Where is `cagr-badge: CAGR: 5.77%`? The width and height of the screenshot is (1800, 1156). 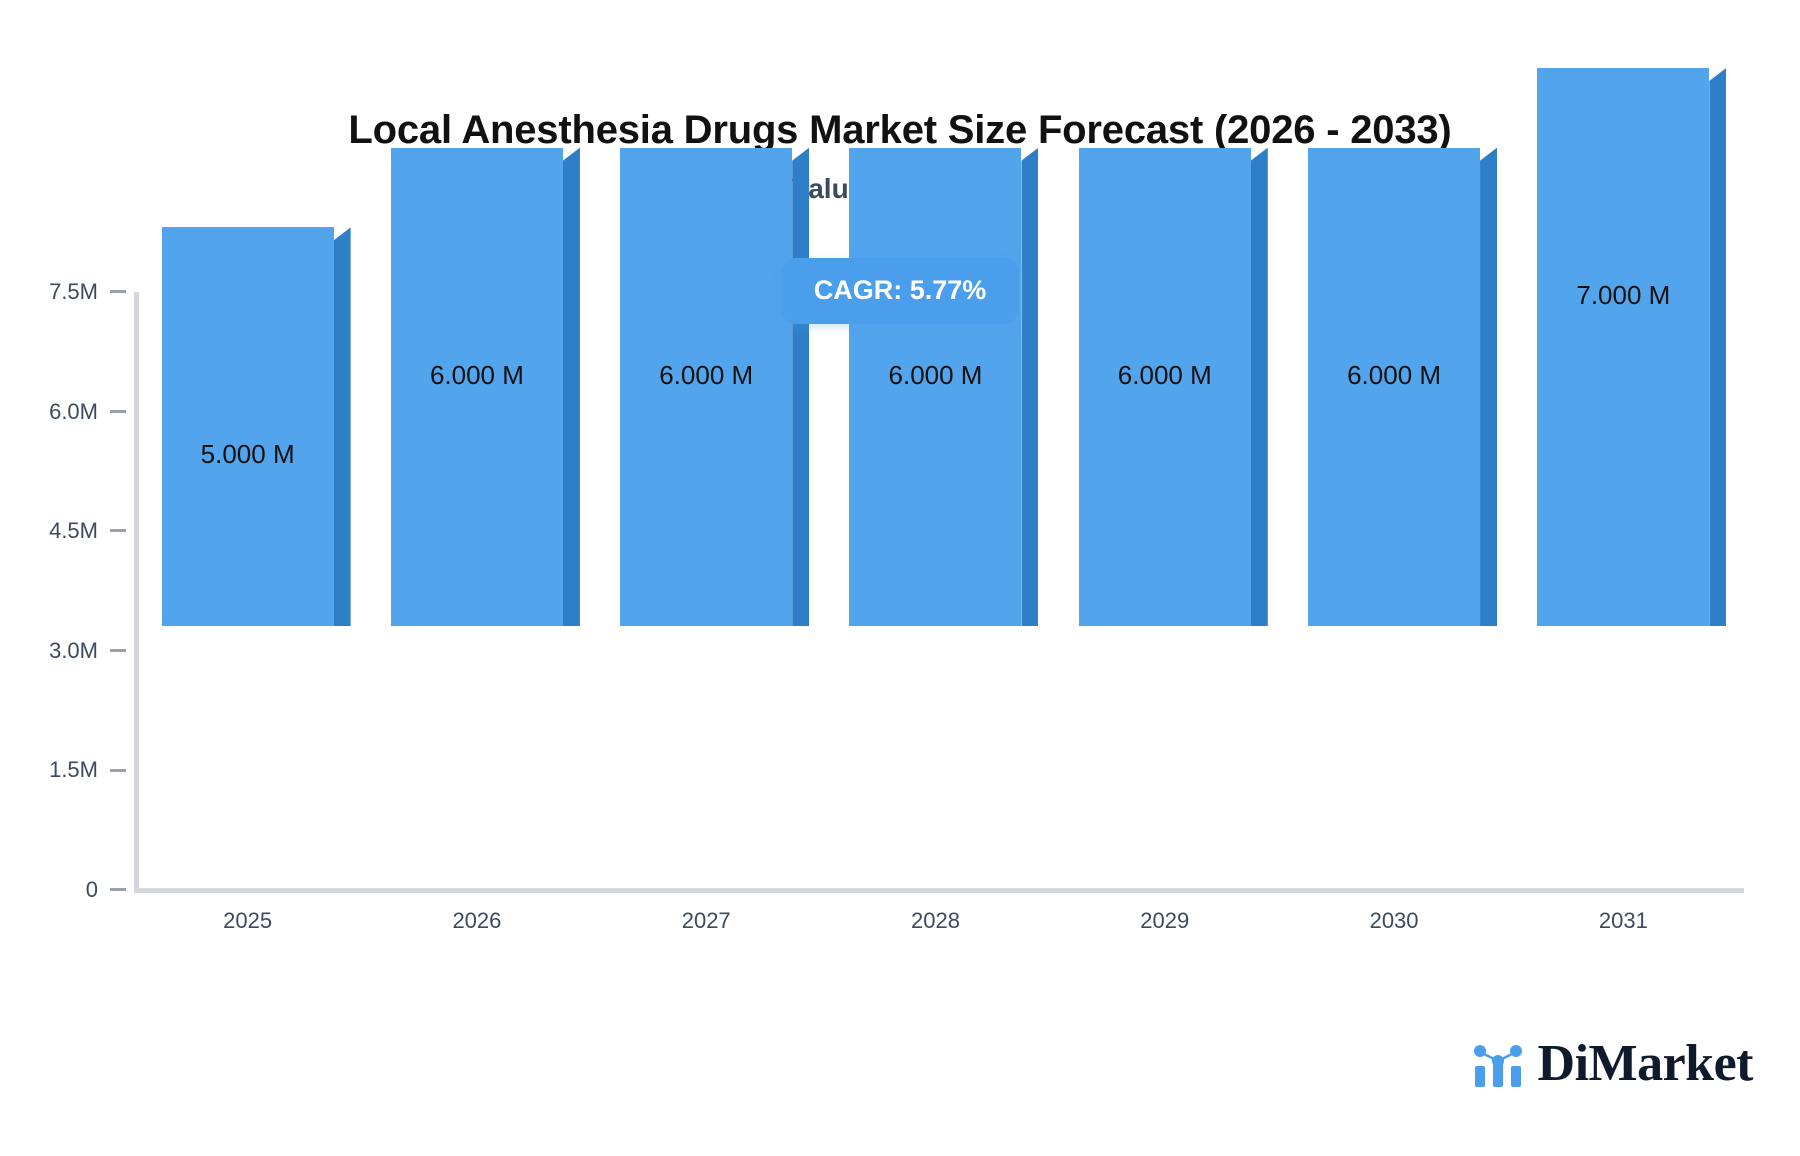
cagr-badge: CAGR: 5.77% is located at coordinates (900, 291).